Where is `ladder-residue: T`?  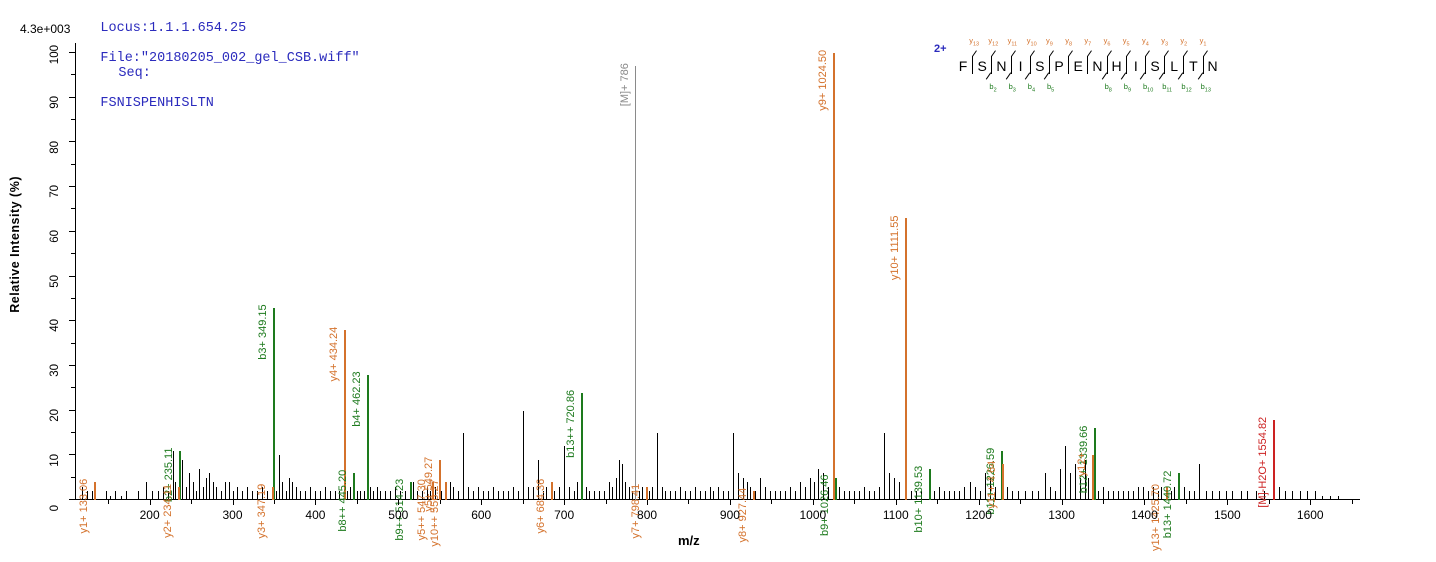
ladder-residue: T is located at coordinates (1193, 66).